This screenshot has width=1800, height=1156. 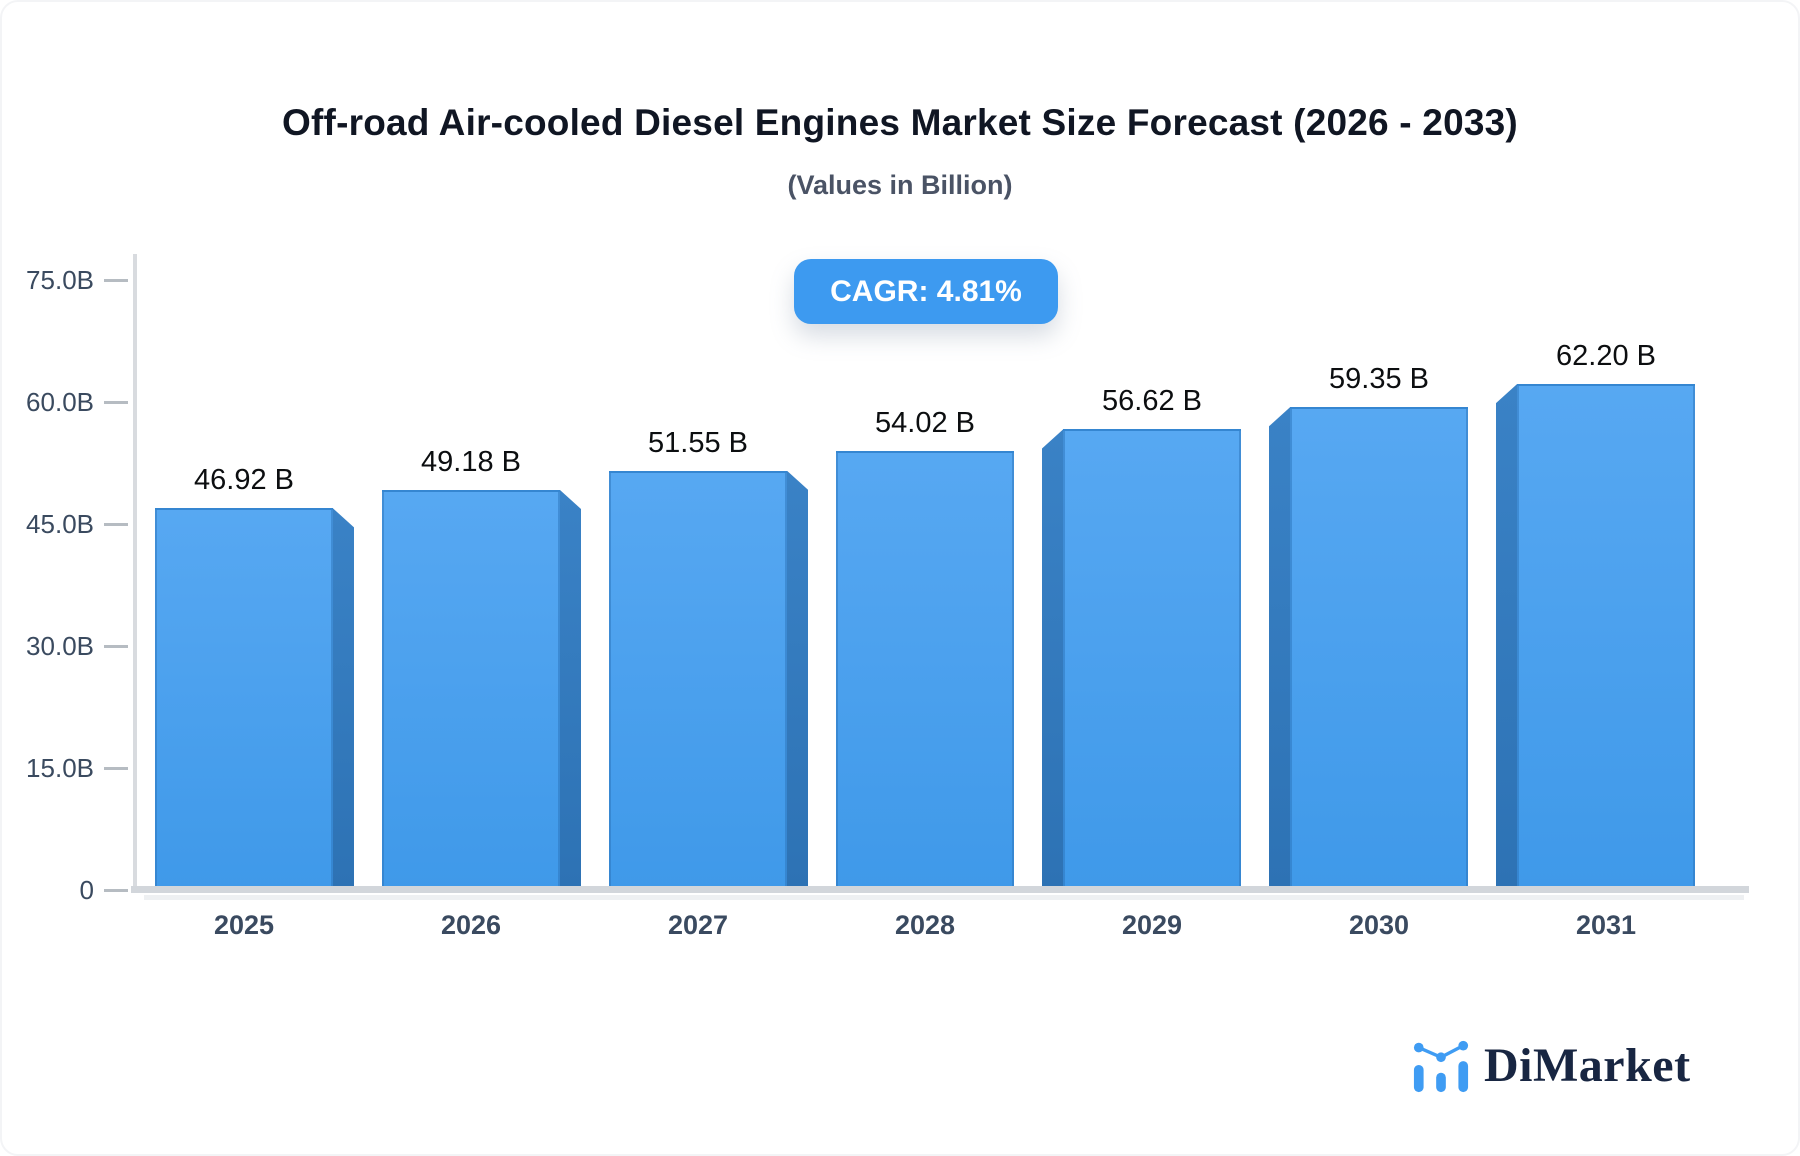 I want to click on bar-value-label: 46.92 B, so click(x=244, y=480).